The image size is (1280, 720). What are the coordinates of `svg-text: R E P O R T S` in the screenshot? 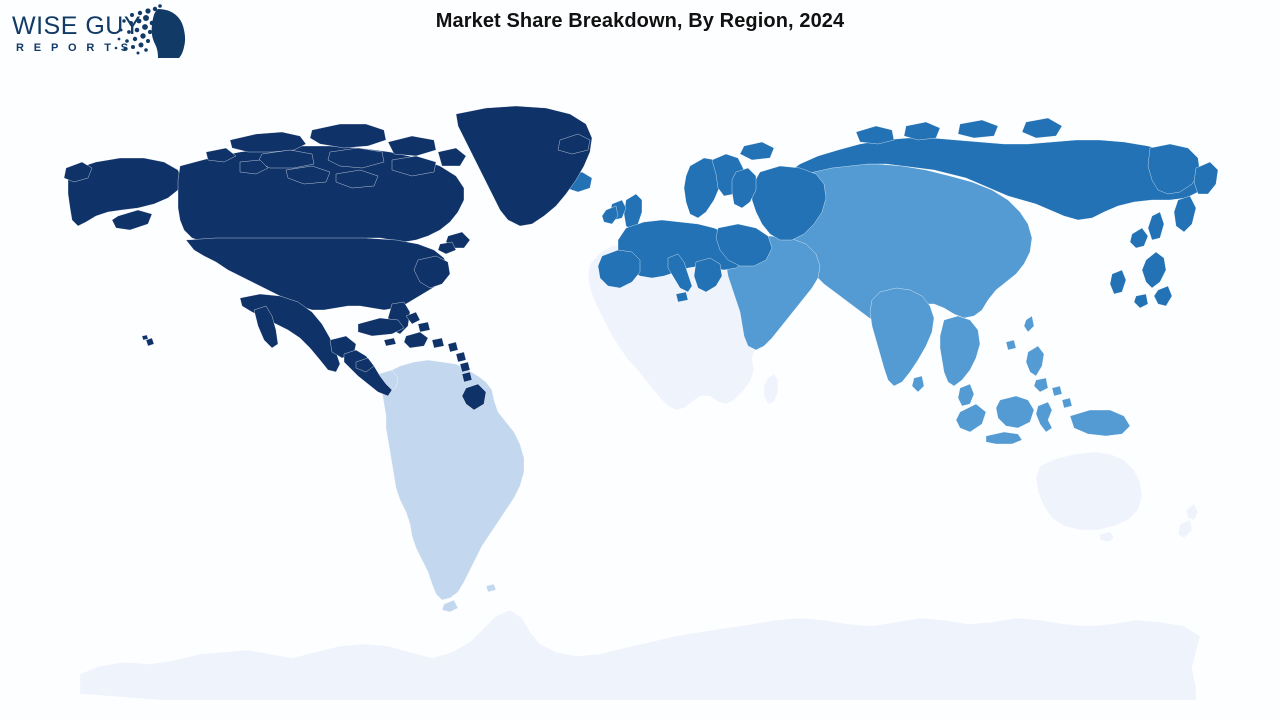 It's located at (74, 48).